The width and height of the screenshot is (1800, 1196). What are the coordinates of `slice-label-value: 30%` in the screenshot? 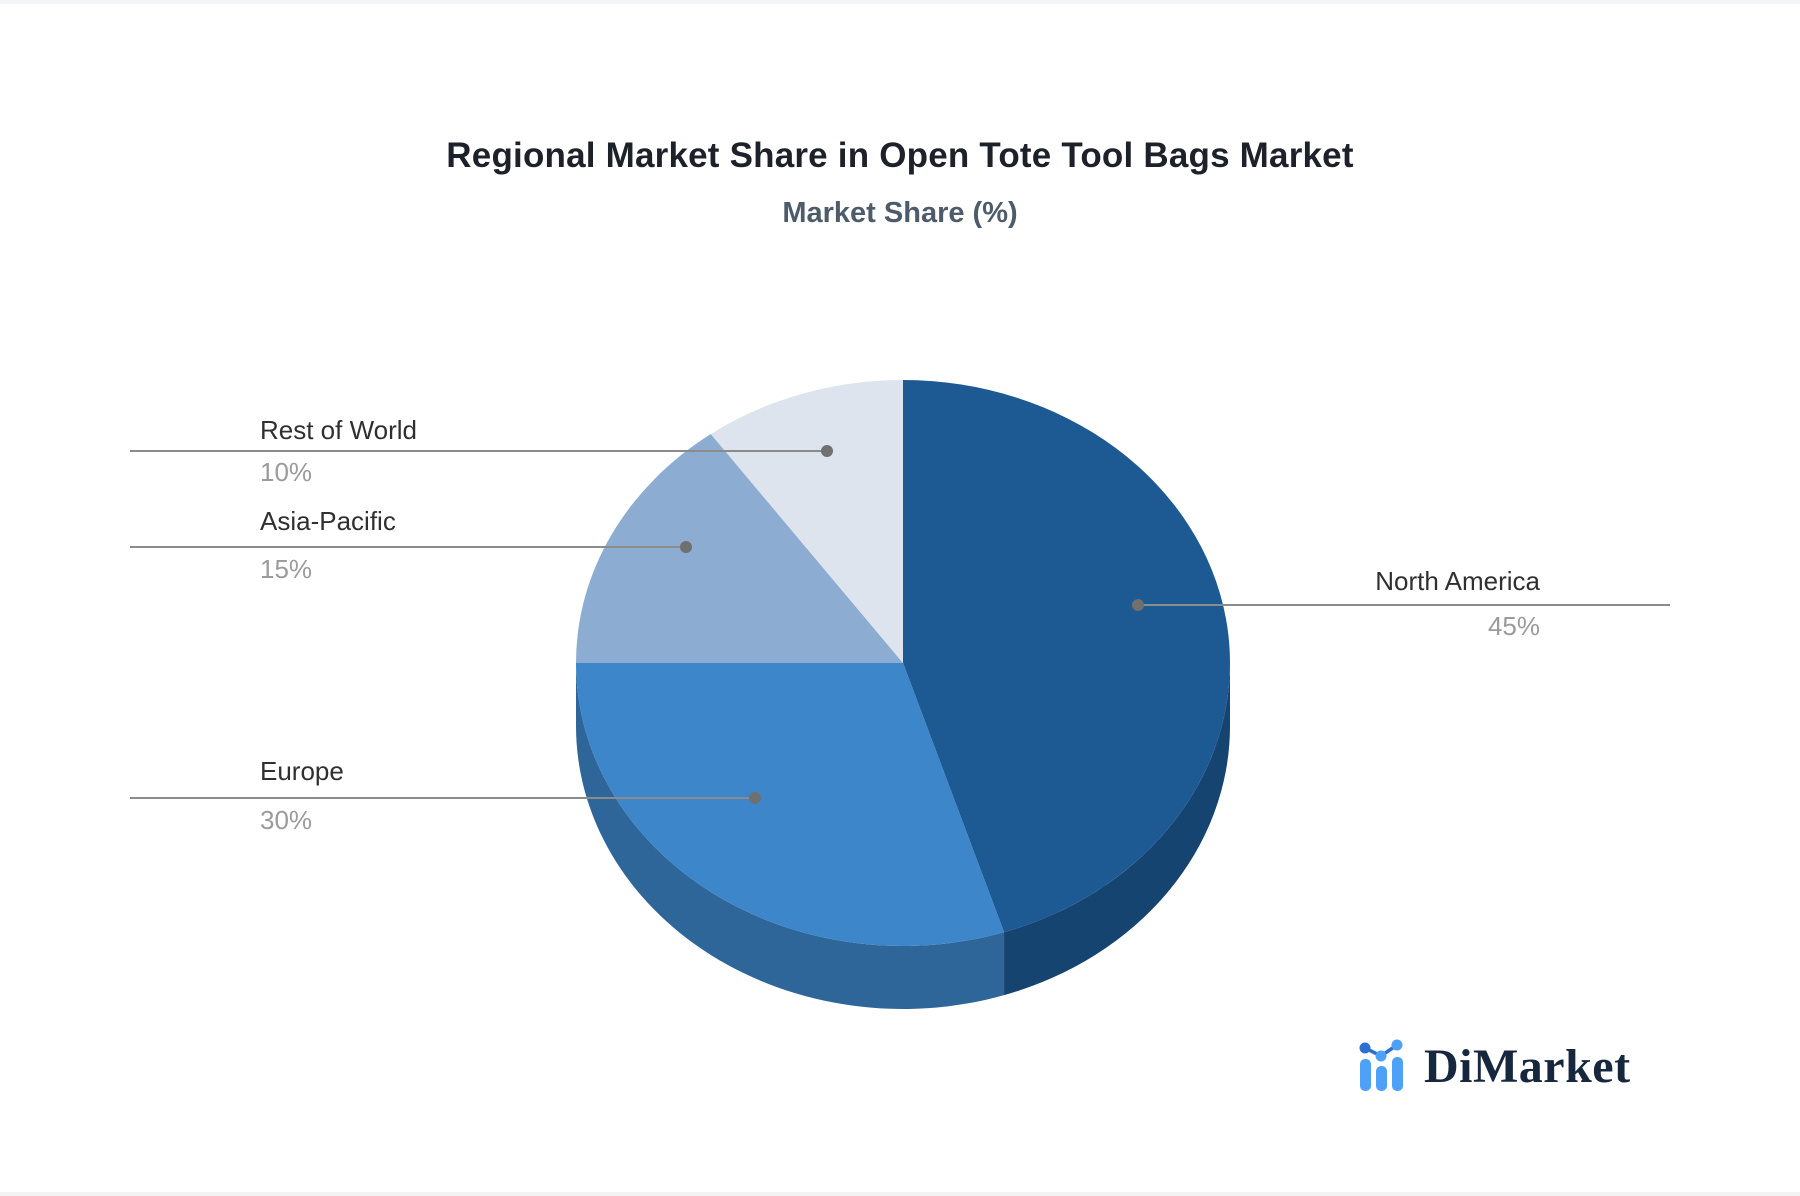 It's located at (286, 820).